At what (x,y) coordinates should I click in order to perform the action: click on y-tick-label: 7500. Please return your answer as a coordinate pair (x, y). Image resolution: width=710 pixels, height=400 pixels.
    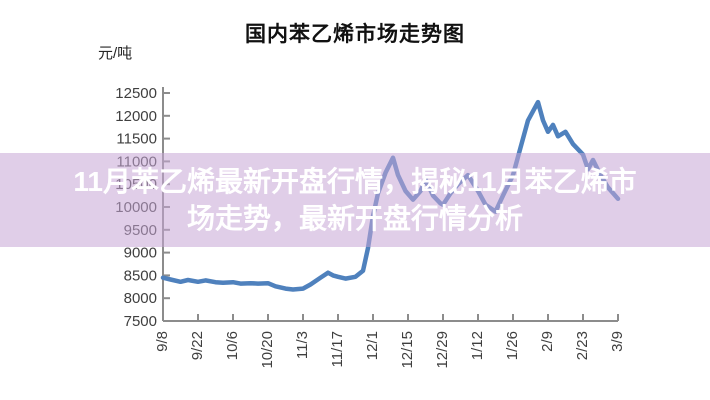
    Looking at the image, I should click on (140, 321).